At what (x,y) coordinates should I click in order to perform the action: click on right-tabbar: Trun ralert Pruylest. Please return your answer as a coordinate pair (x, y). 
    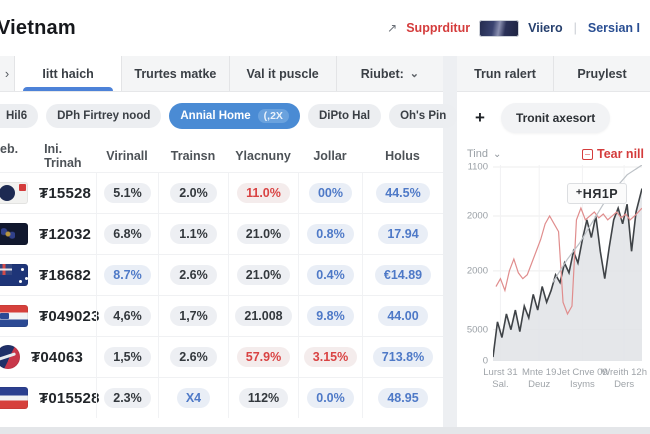
    Looking at the image, I should click on (553, 74).